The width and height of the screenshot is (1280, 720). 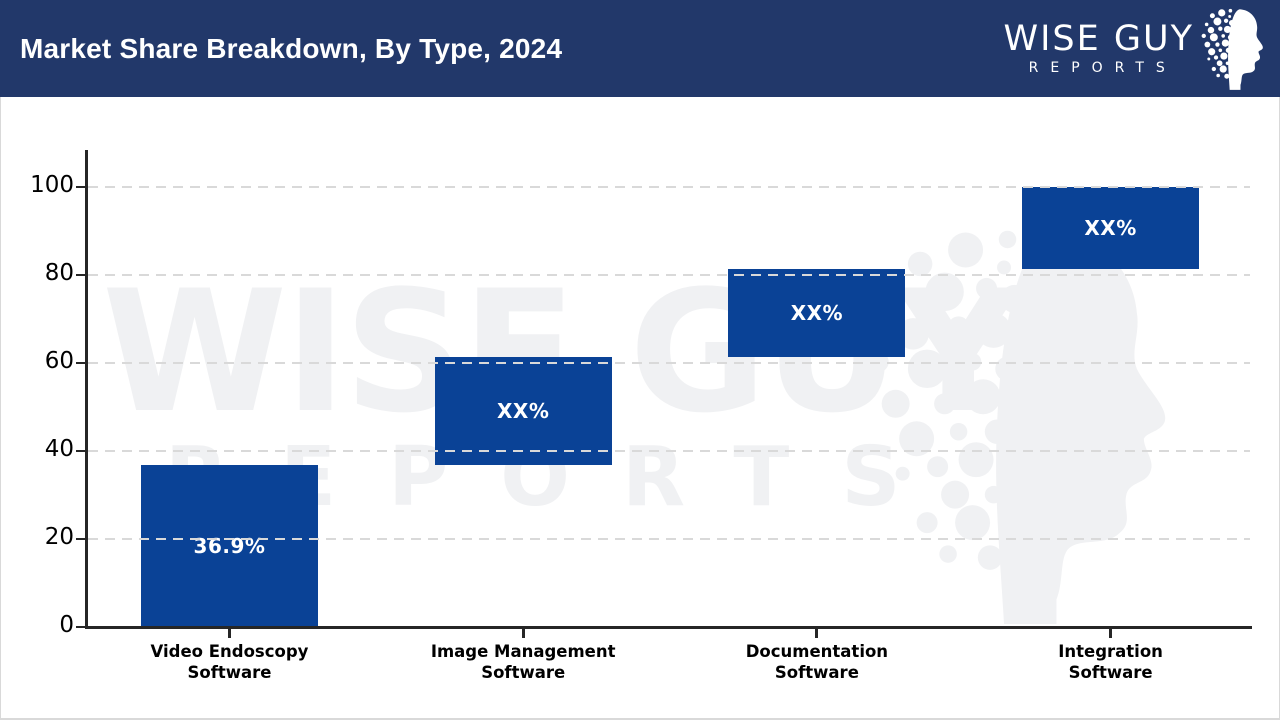 What do you see at coordinates (59, 449) in the screenshot?
I see `y-tick-label: 40` at bounding box center [59, 449].